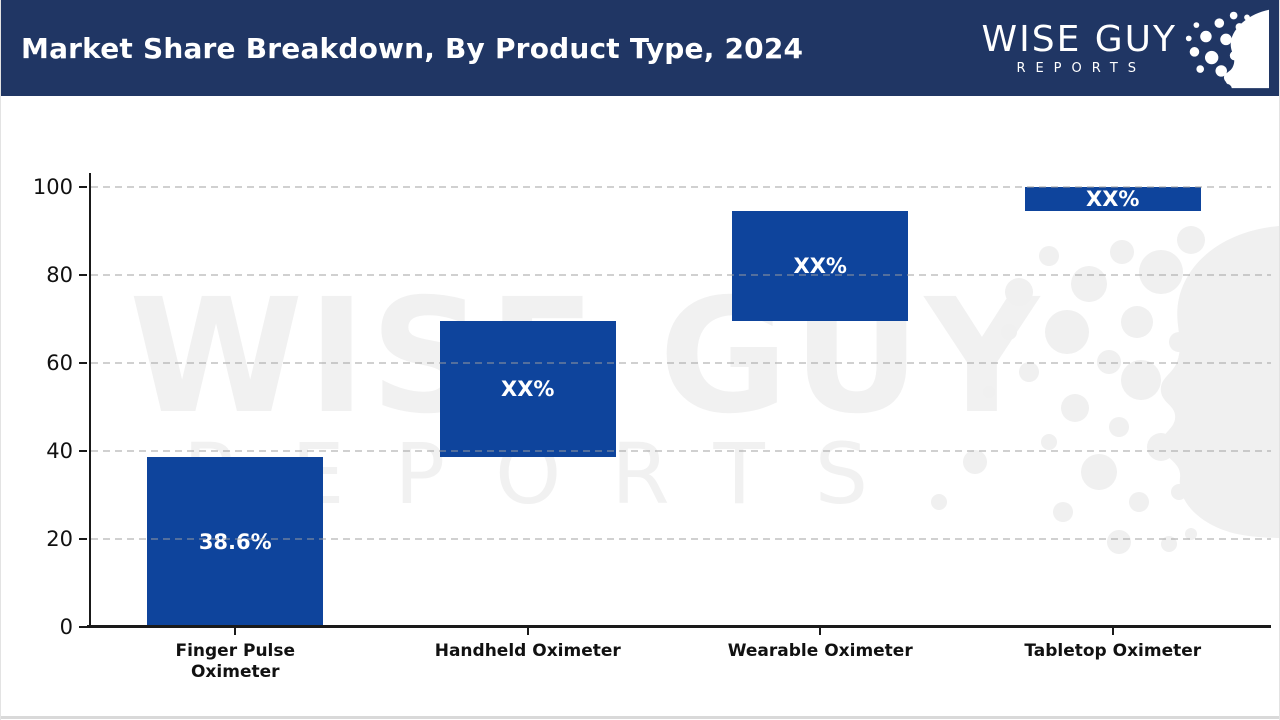 The height and width of the screenshot is (720, 1280). Describe the element at coordinates (59, 539) in the screenshot. I see `y-axis-tick-label: 20` at that location.